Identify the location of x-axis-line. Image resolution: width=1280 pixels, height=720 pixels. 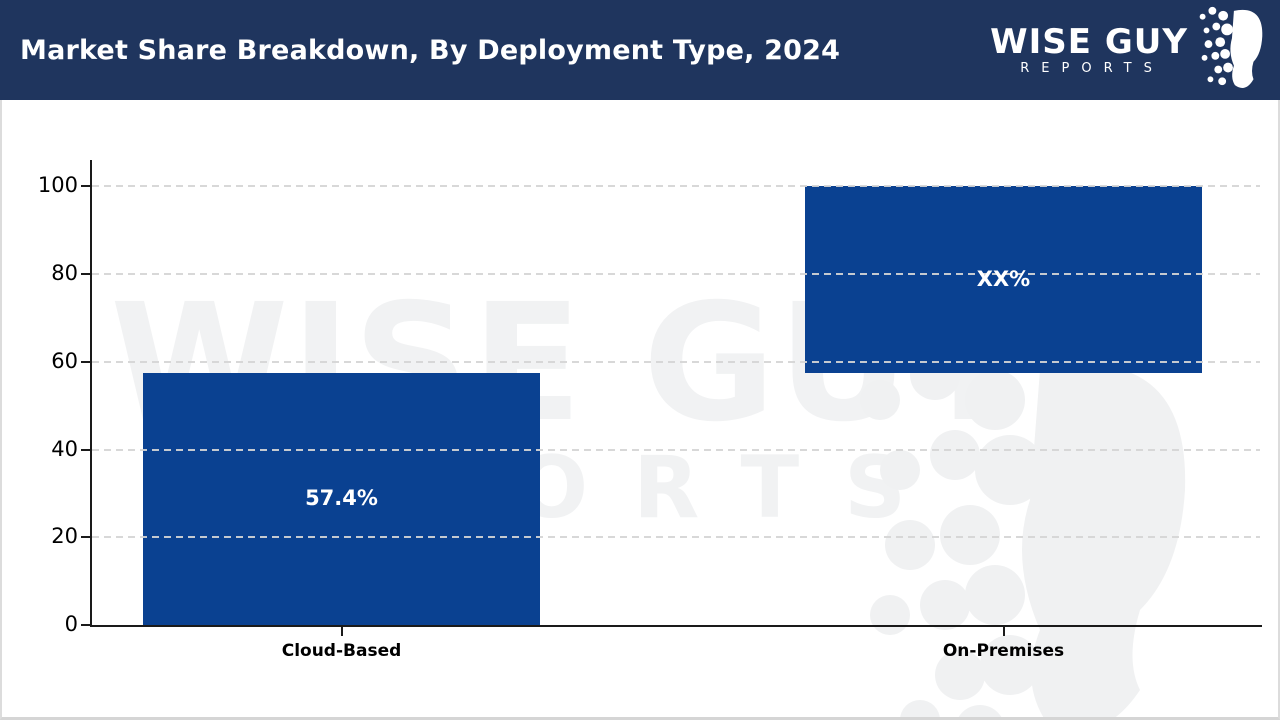
(676, 626).